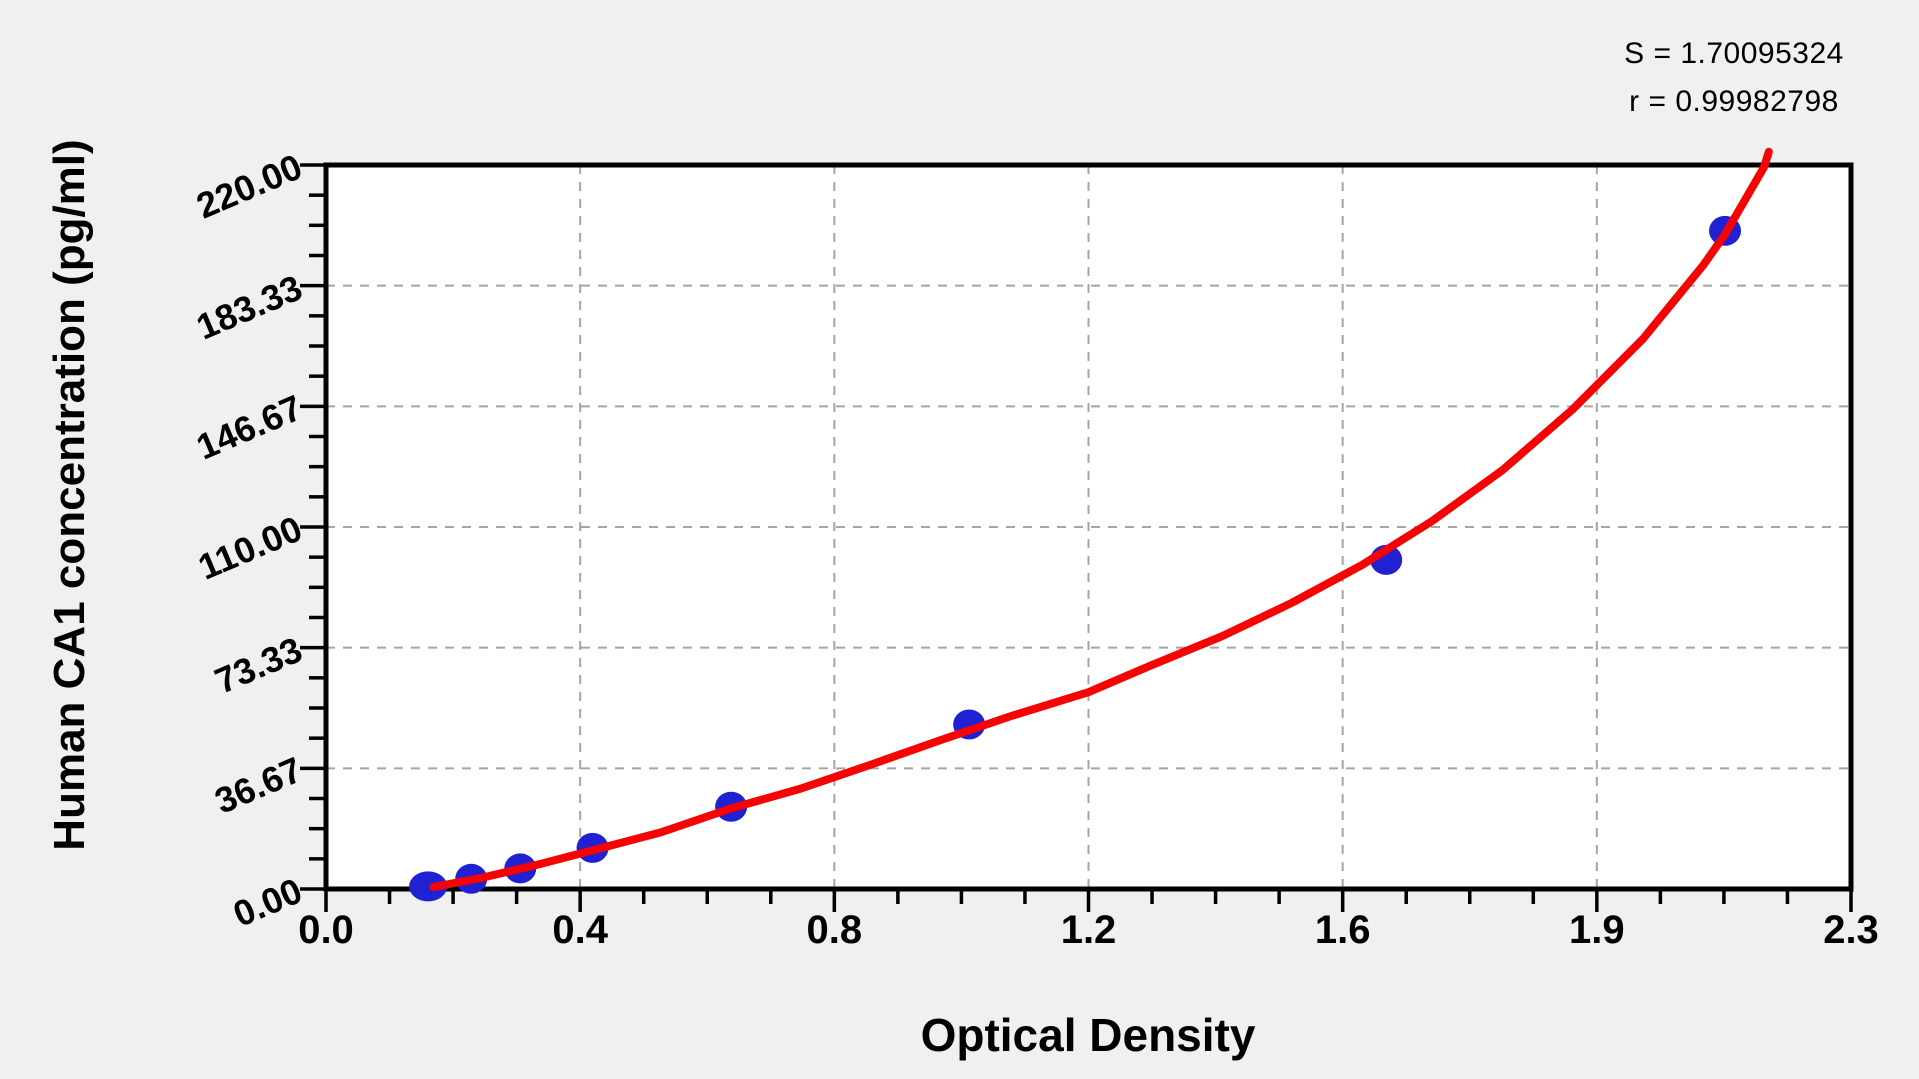  Describe the element at coordinates (69, 495) in the screenshot. I see `y-axis-title: Human CA1 concentration (pg/ml)` at that location.